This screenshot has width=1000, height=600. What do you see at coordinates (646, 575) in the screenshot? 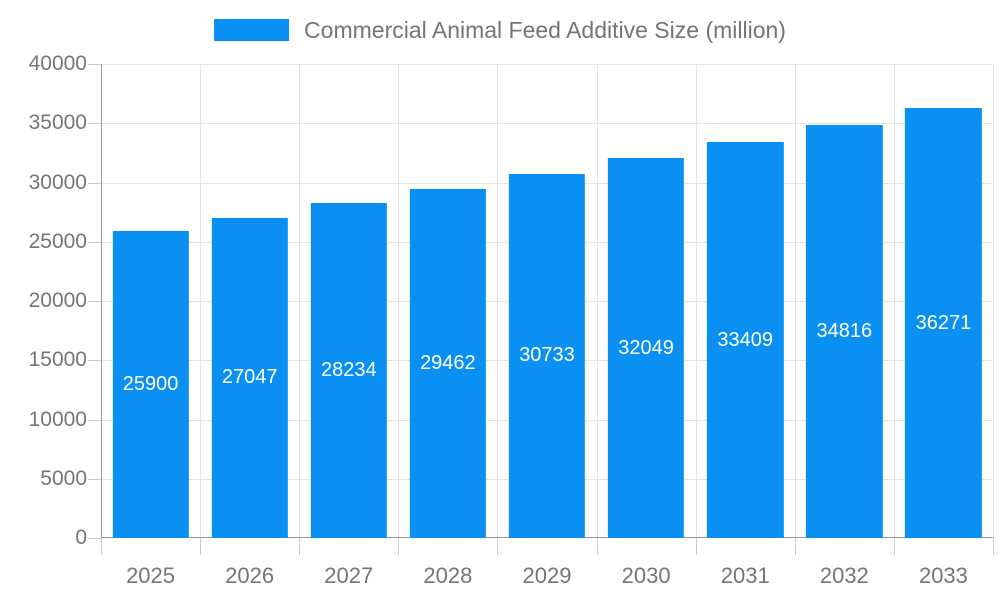
I see `x-tick-label: 2030` at bounding box center [646, 575].